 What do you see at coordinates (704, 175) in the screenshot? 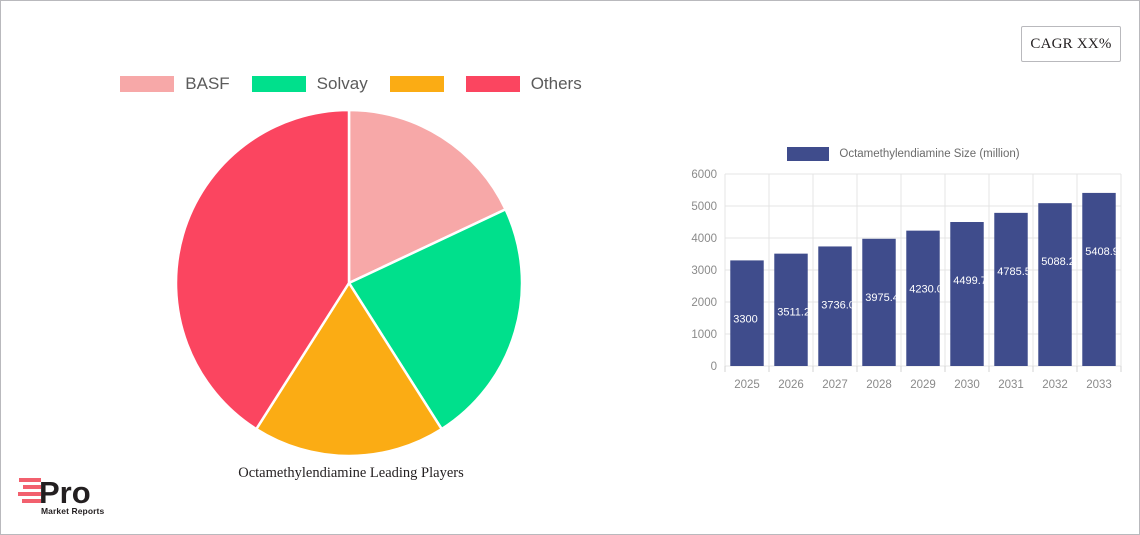
I see `y-axis-tick-label: 6000` at bounding box center [704, 175].